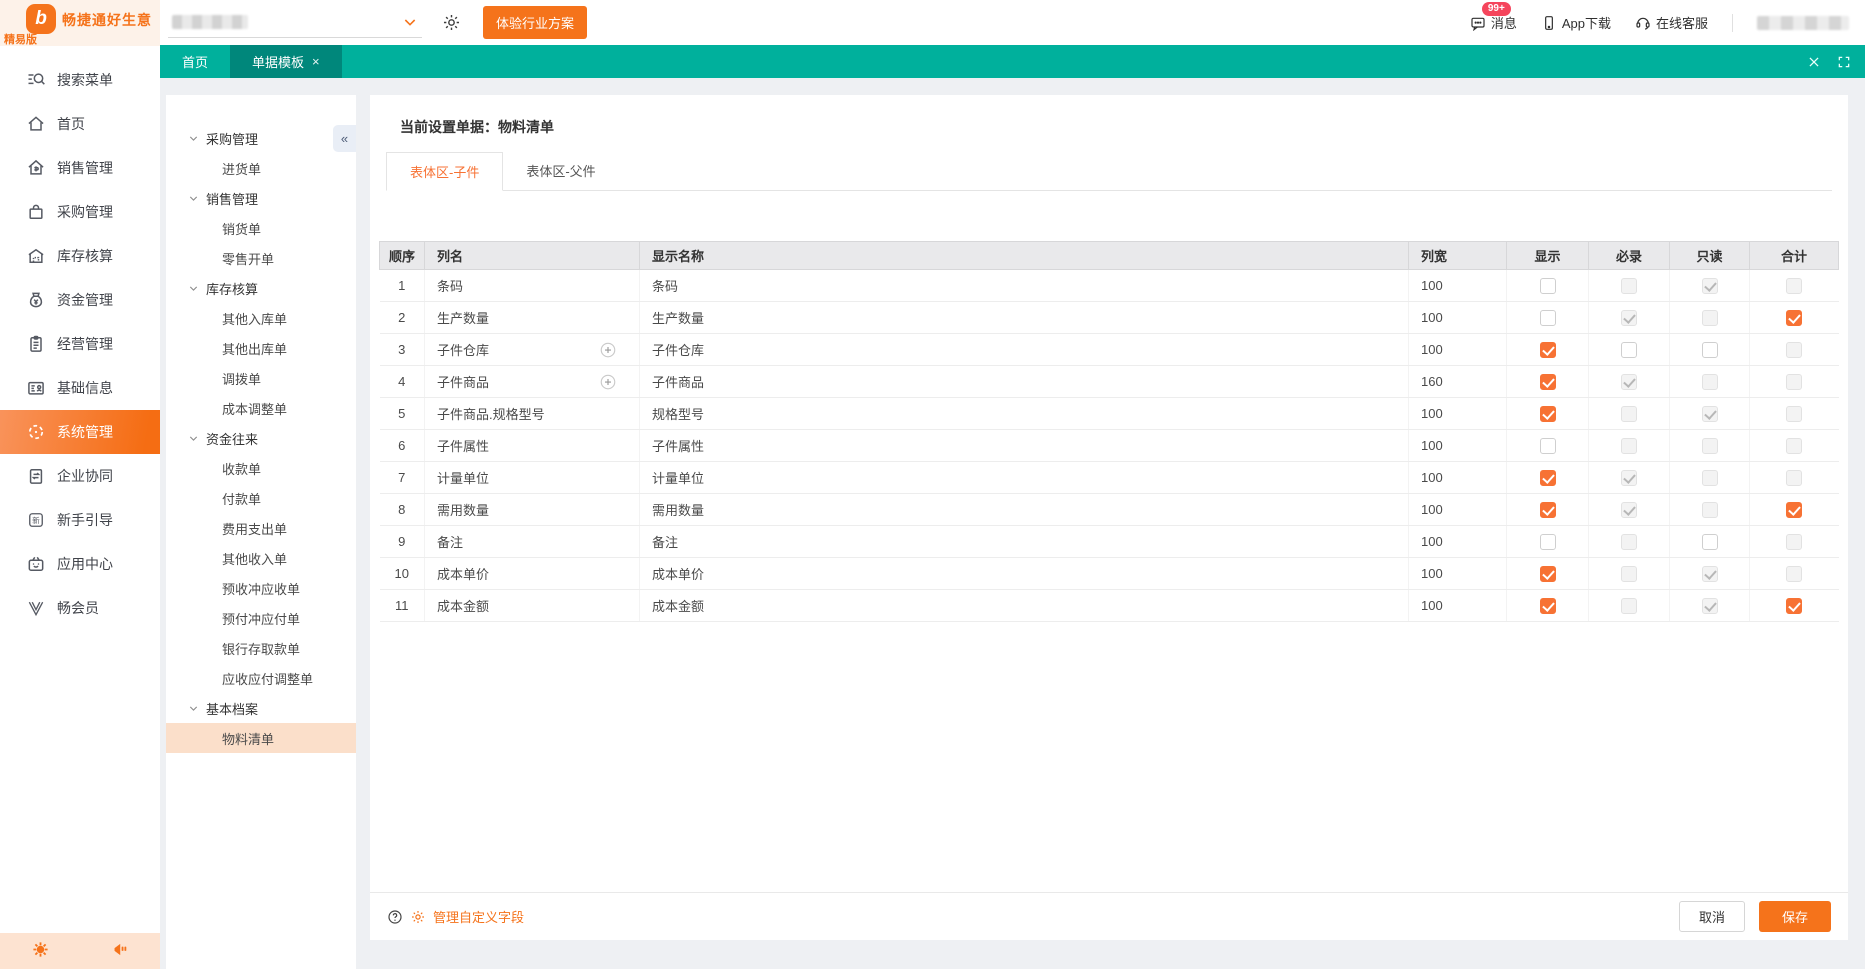 This screenshot has height=969, width=1865. Describe the element at coordinates (80, 80) in the screenshot. I see `sidebar-item-search: 搜索菜单` at that location.